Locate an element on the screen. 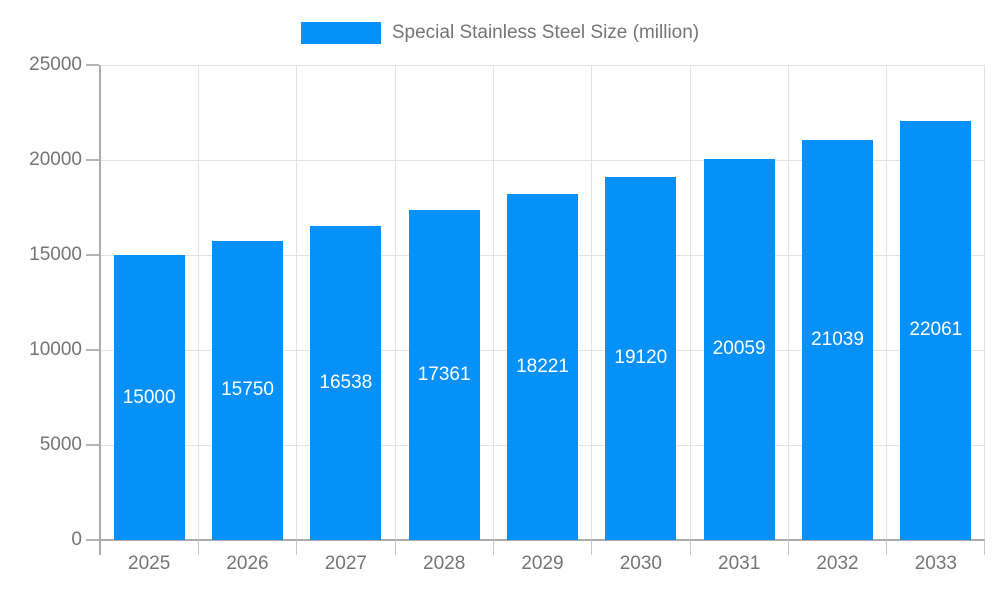  x-axis-label: 2032 is located at coordinates (837, 563).